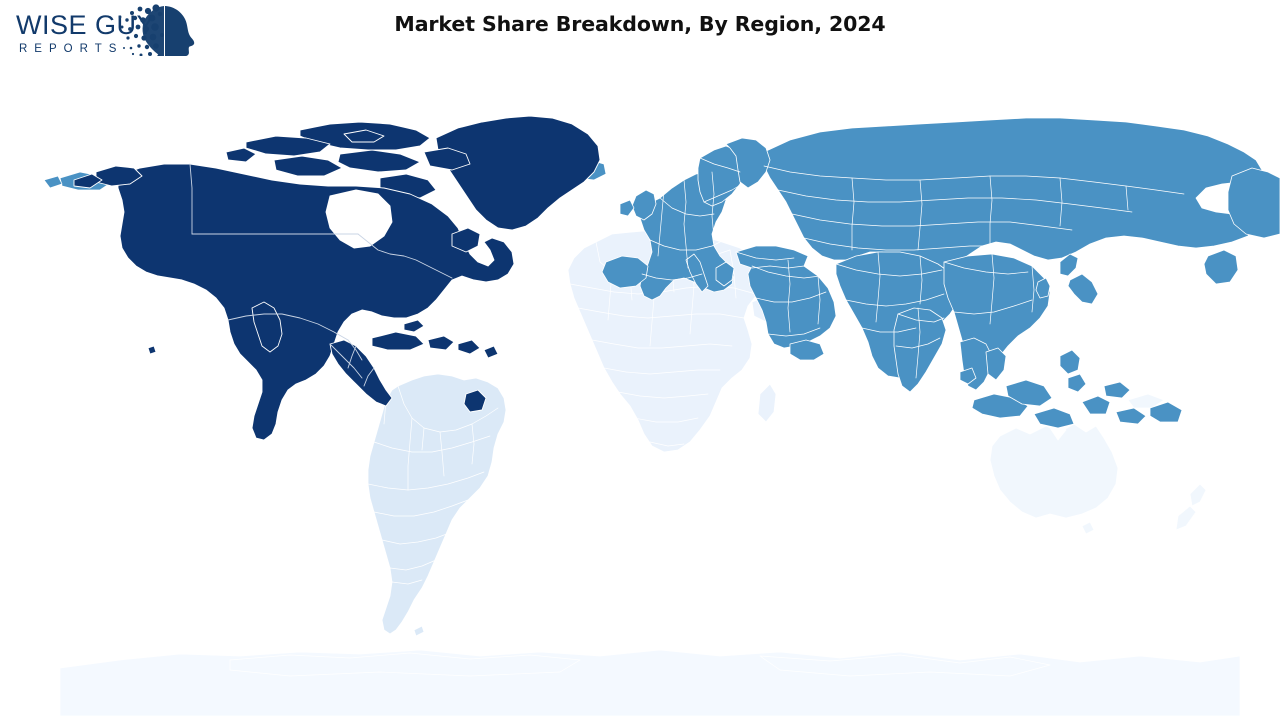  I want to click on wise-guy-reports-logo: WISE GUY REPORTS, so click(108, 33).